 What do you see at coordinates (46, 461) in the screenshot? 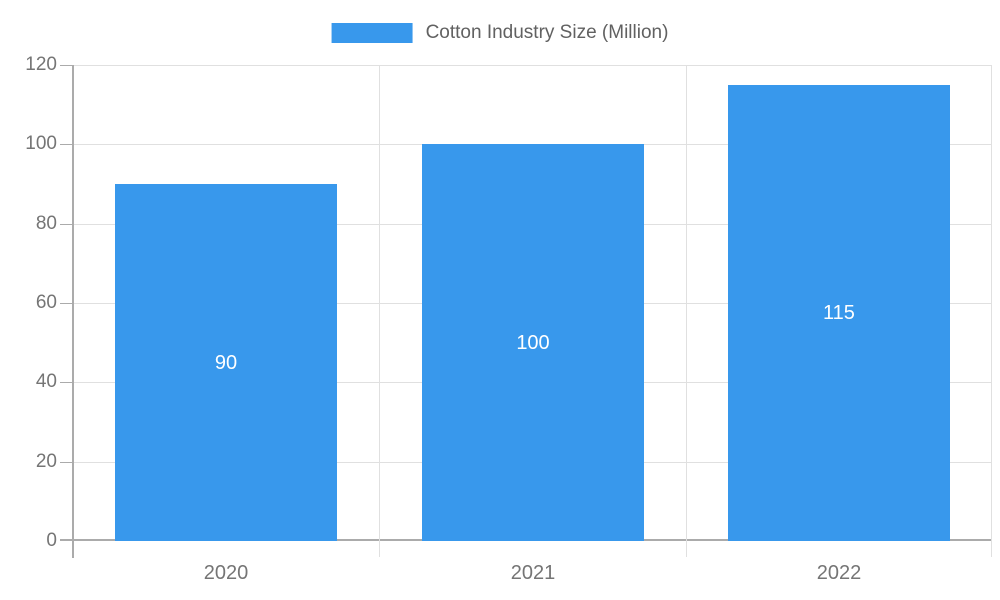
I see `y-axis-label: 20` at bounding box center [46, 461].